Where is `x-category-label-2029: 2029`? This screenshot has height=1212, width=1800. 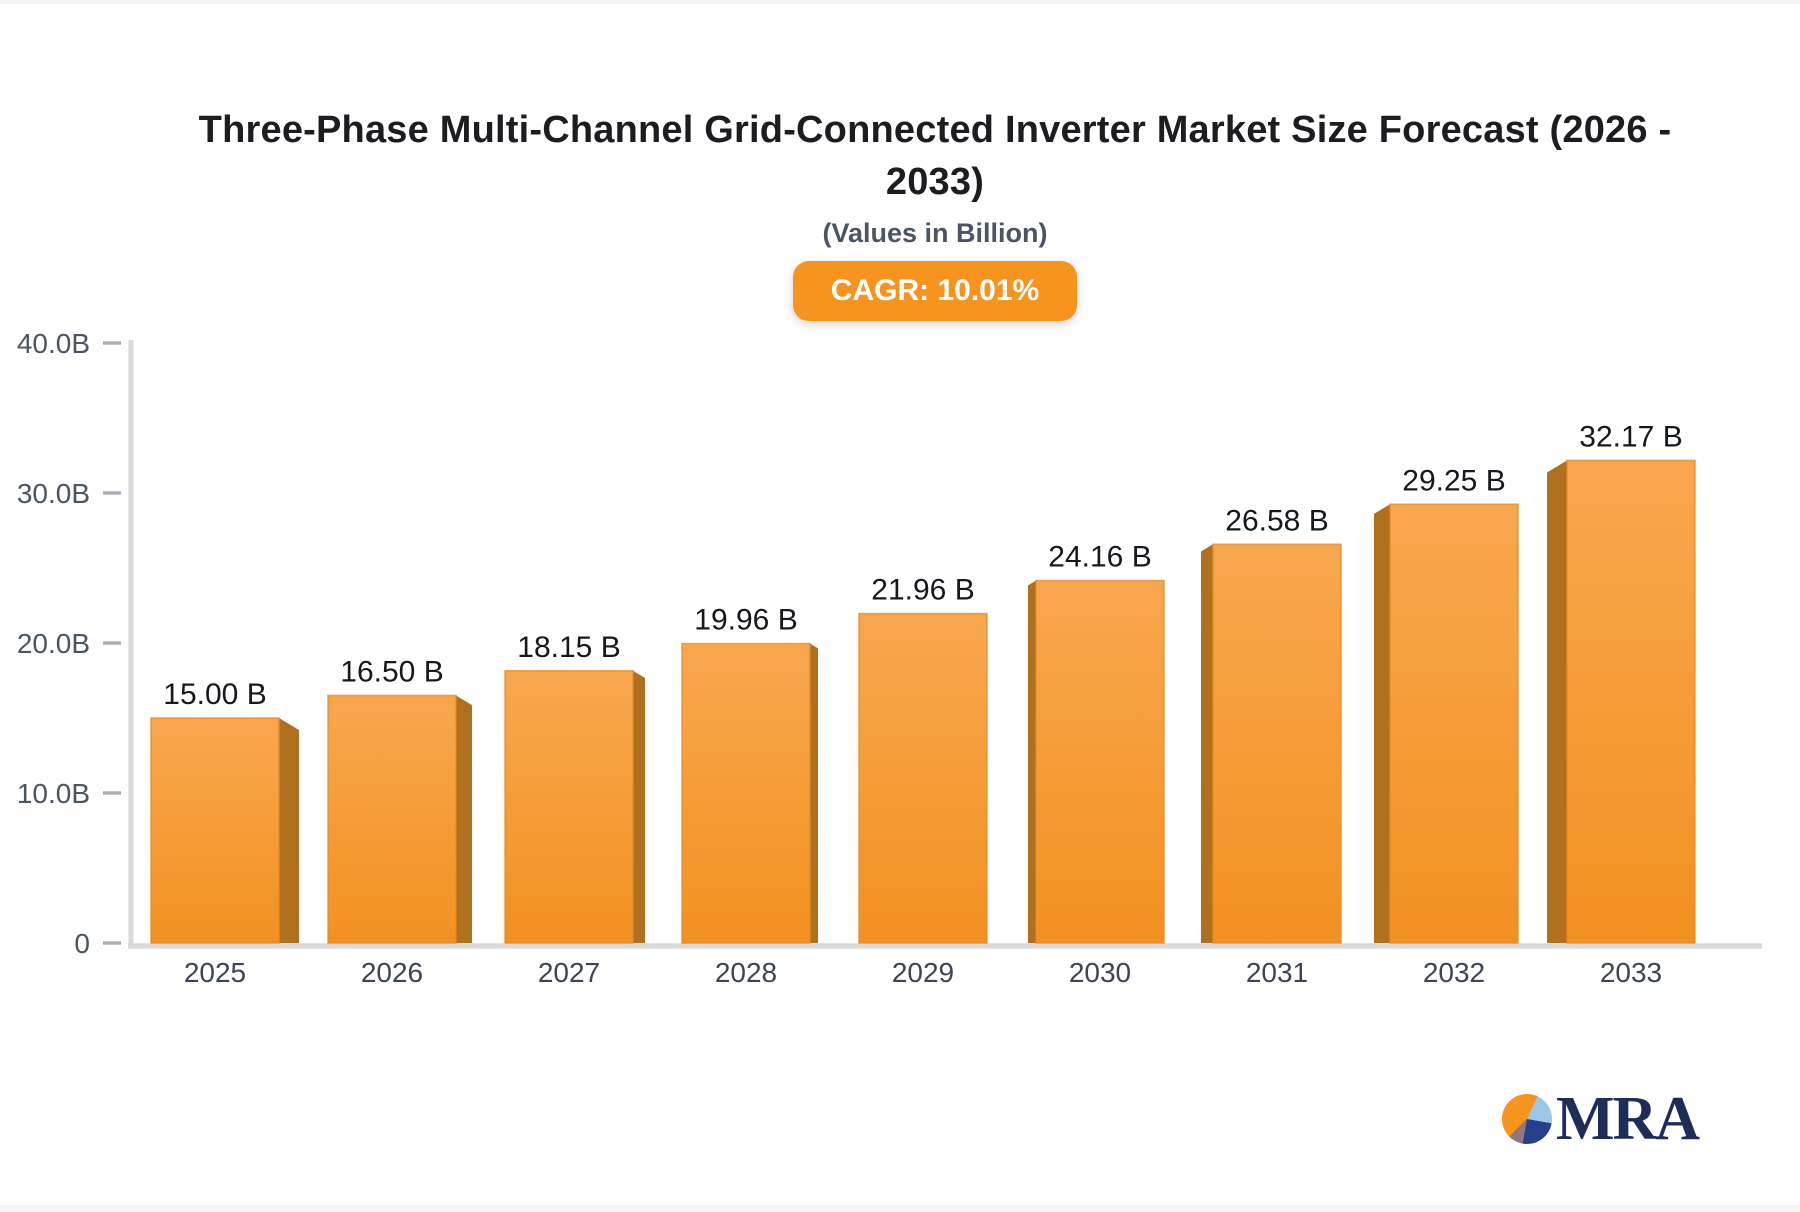
x-category-label-2029: 2029 is located at coordinates (923, 972).